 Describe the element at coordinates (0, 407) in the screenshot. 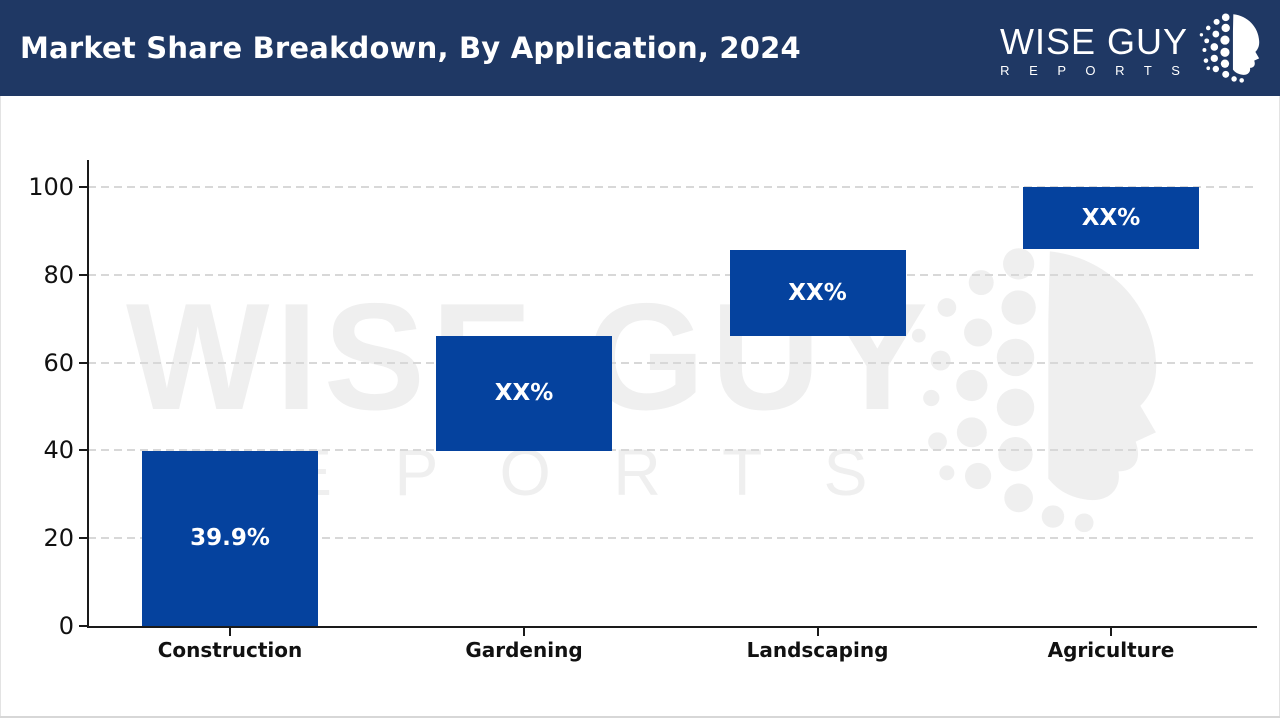

I see `left-border` at that location.